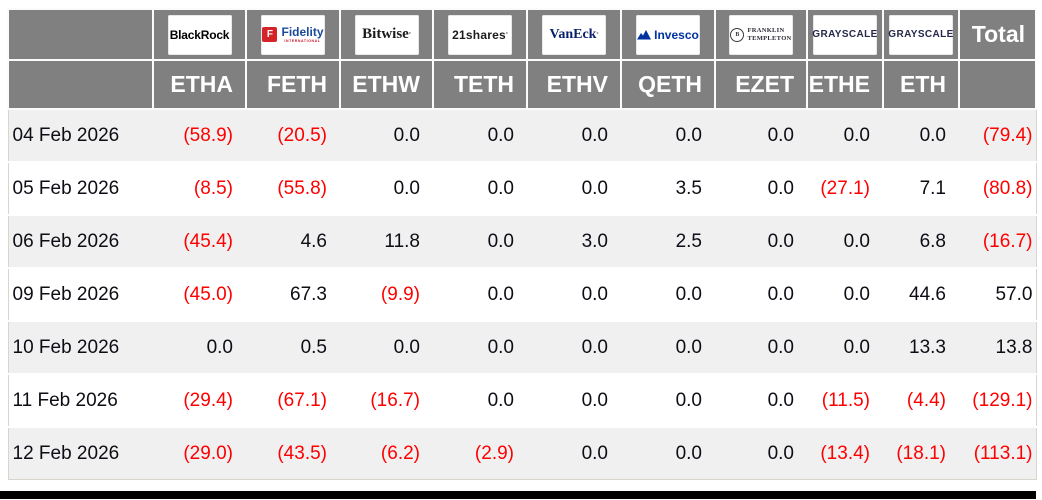 The width and height of the screenshot is (1042, 500). Describe the element at coordinates (997, 400) in the screenshot. I see `total-cell: (129.1)` at that location.